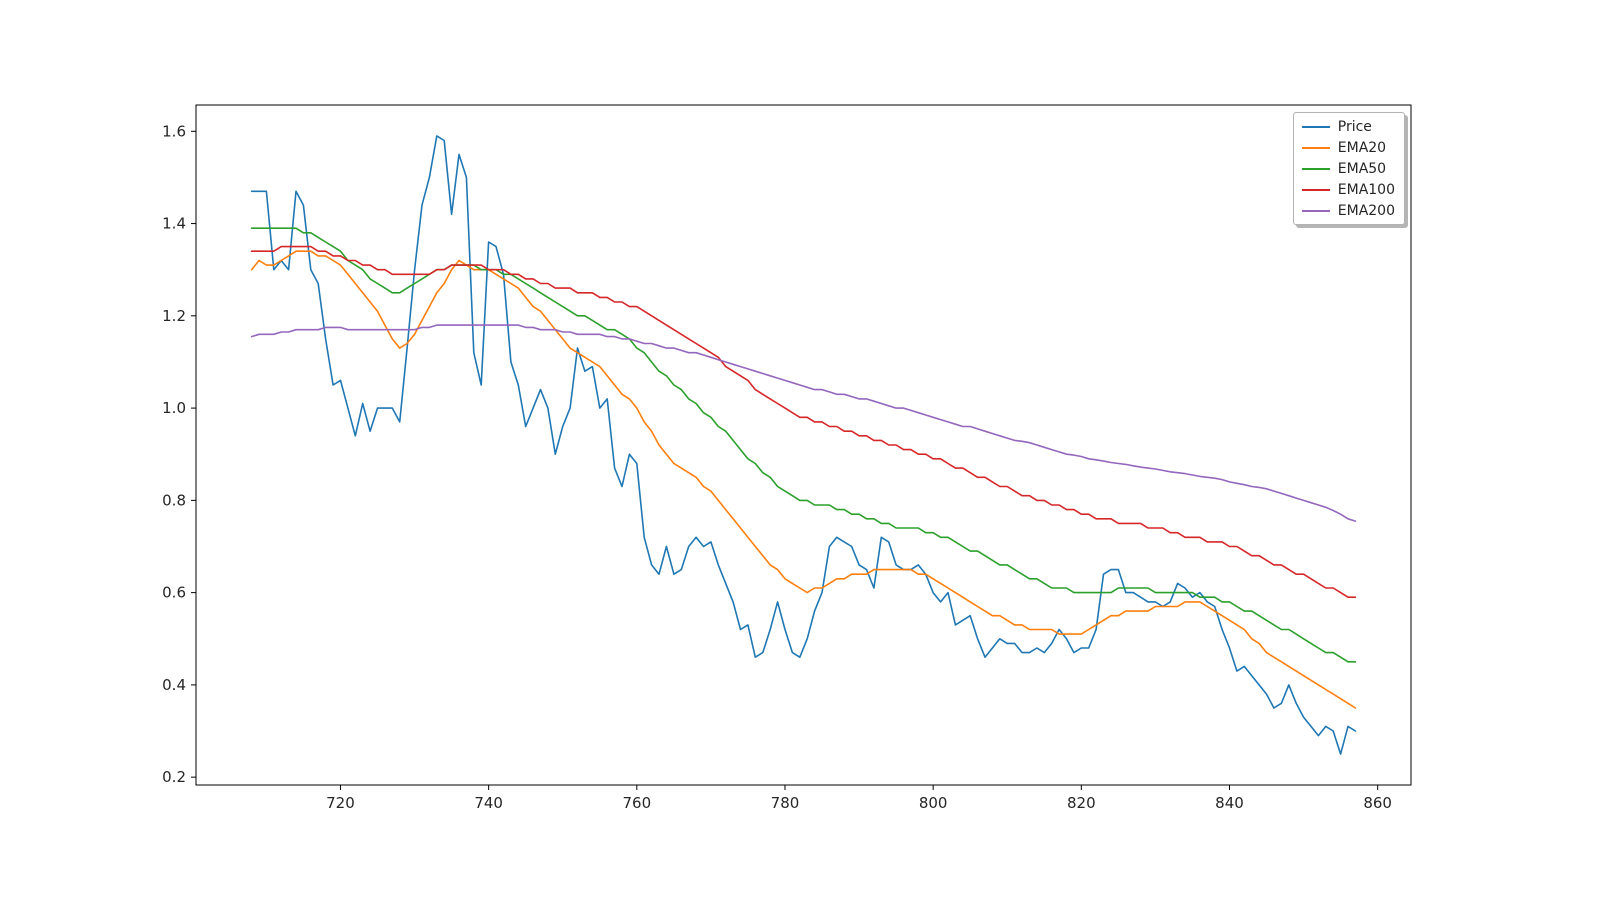  What do you see at coordinates (1377, 803) in the screenshot?
I see `x-tick-label: 860` at bounding box center [1377, 803].